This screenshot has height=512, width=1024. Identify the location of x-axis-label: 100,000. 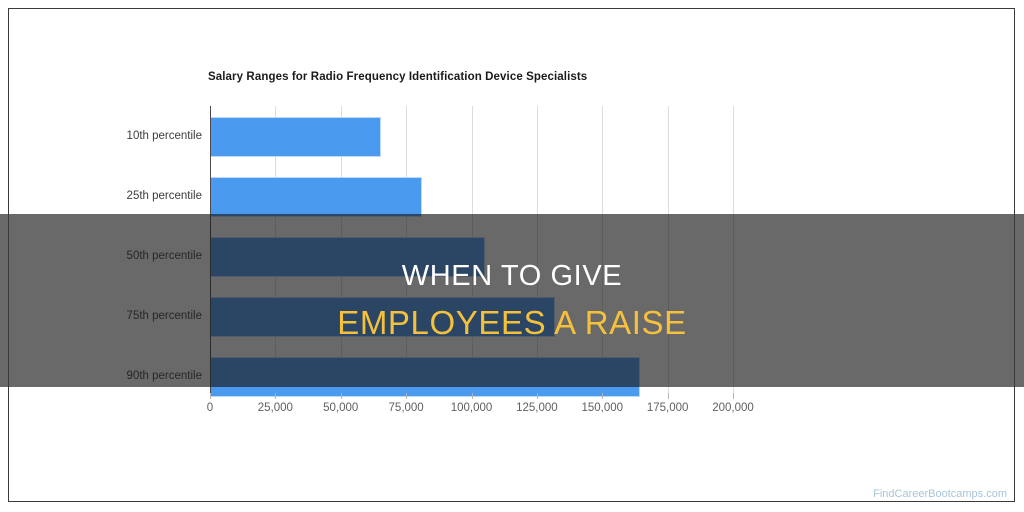
(471, 408).